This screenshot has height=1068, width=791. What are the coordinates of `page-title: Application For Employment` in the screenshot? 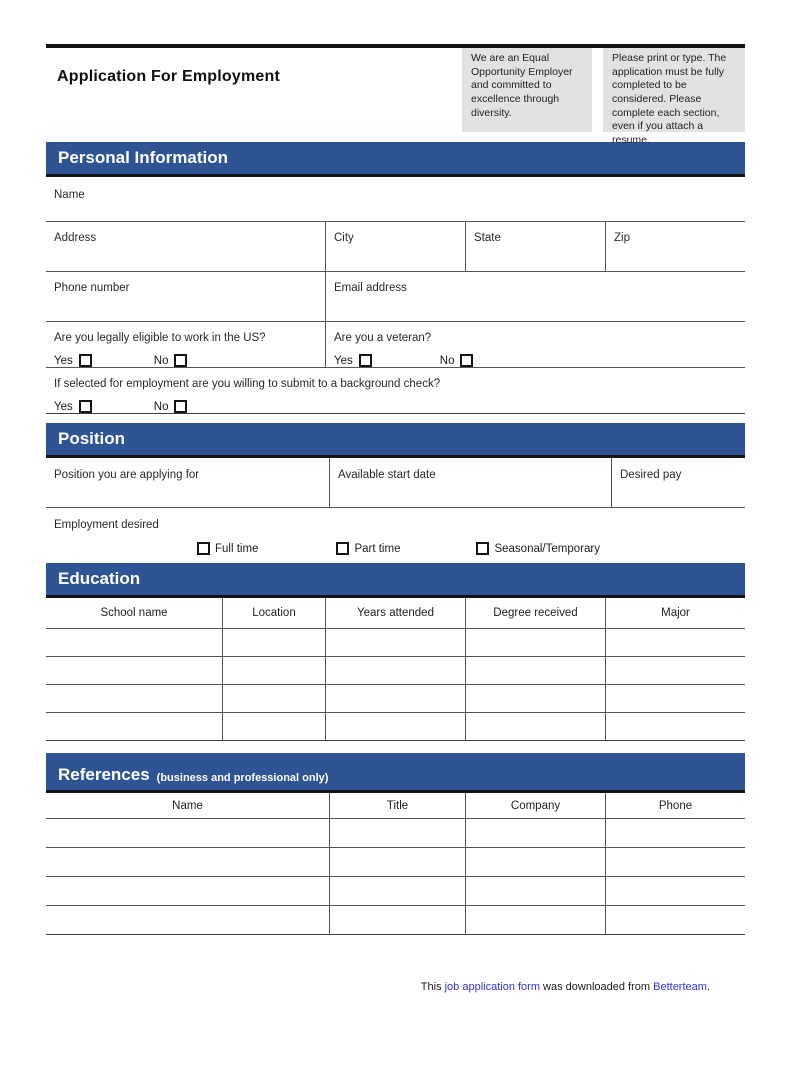 It's located at (168, 76).